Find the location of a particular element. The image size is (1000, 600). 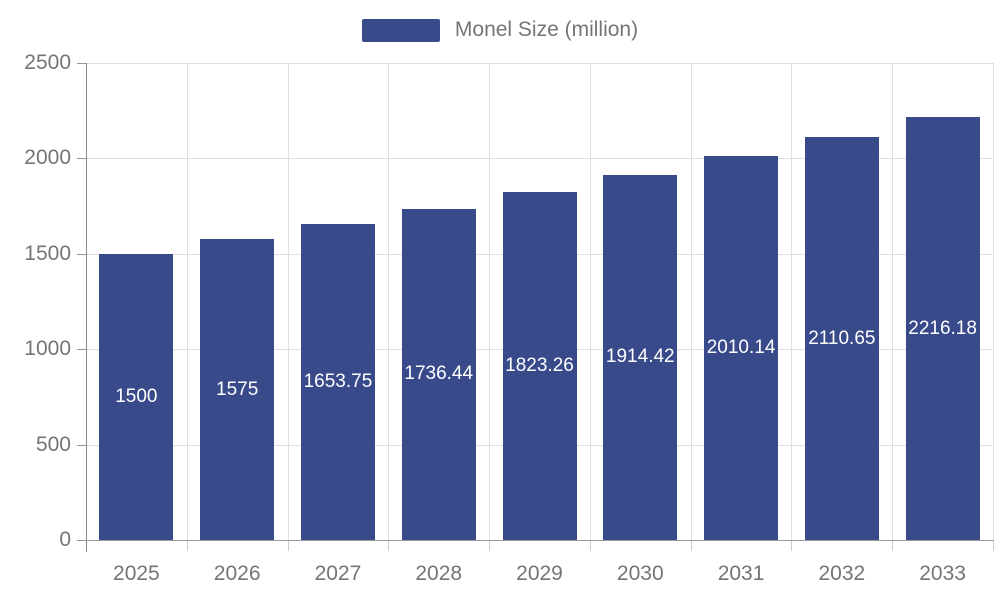

x-tick-label: 2028 is located at coordinates (439, 573).